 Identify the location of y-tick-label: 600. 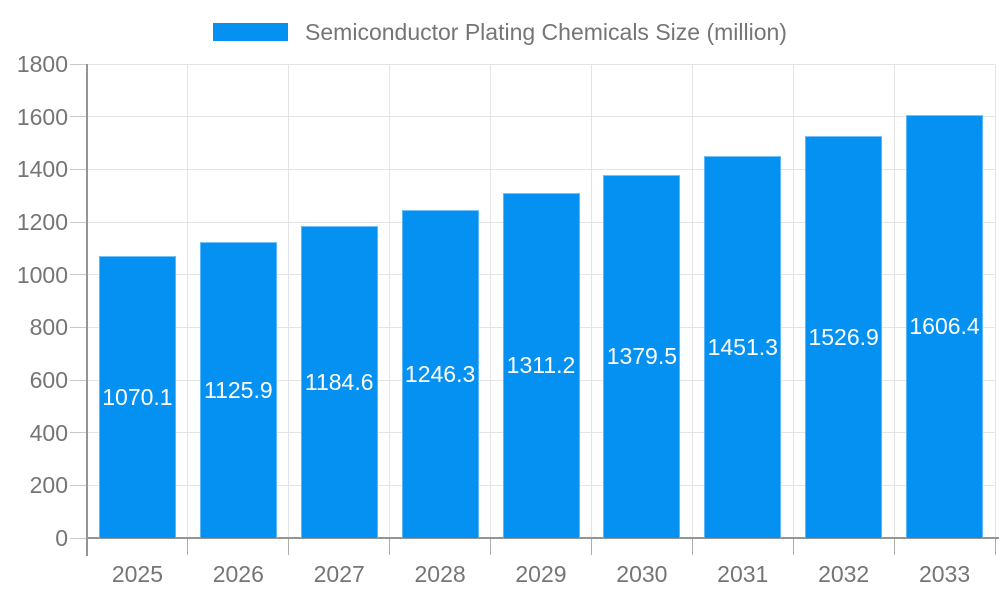
(48, 380).